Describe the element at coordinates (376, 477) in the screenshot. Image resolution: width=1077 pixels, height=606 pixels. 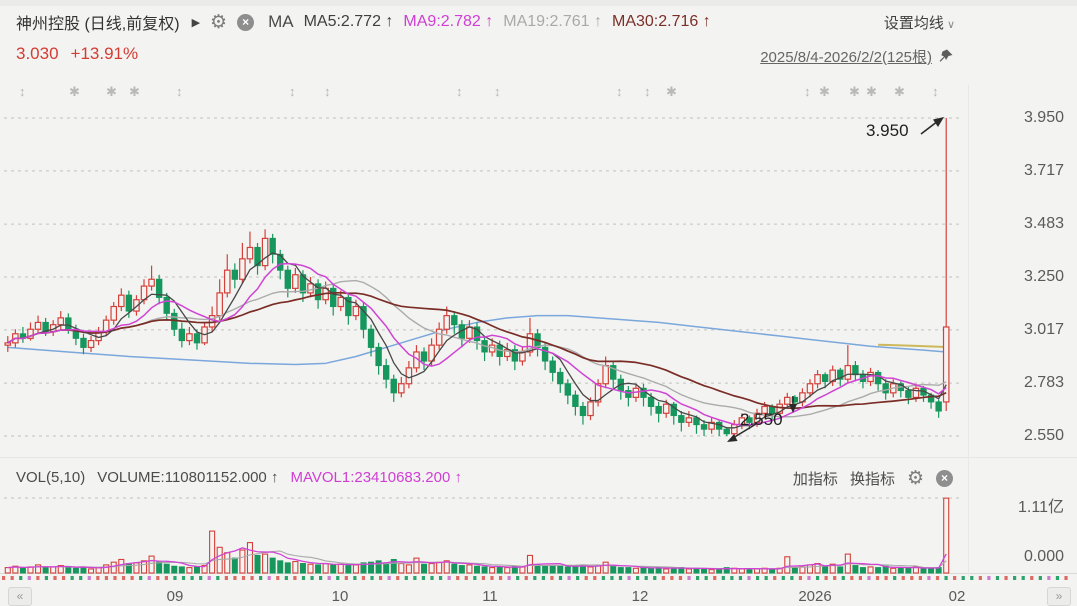
I see `mavol1-value: MAVOL1:23410683.200 ↑` at that location.